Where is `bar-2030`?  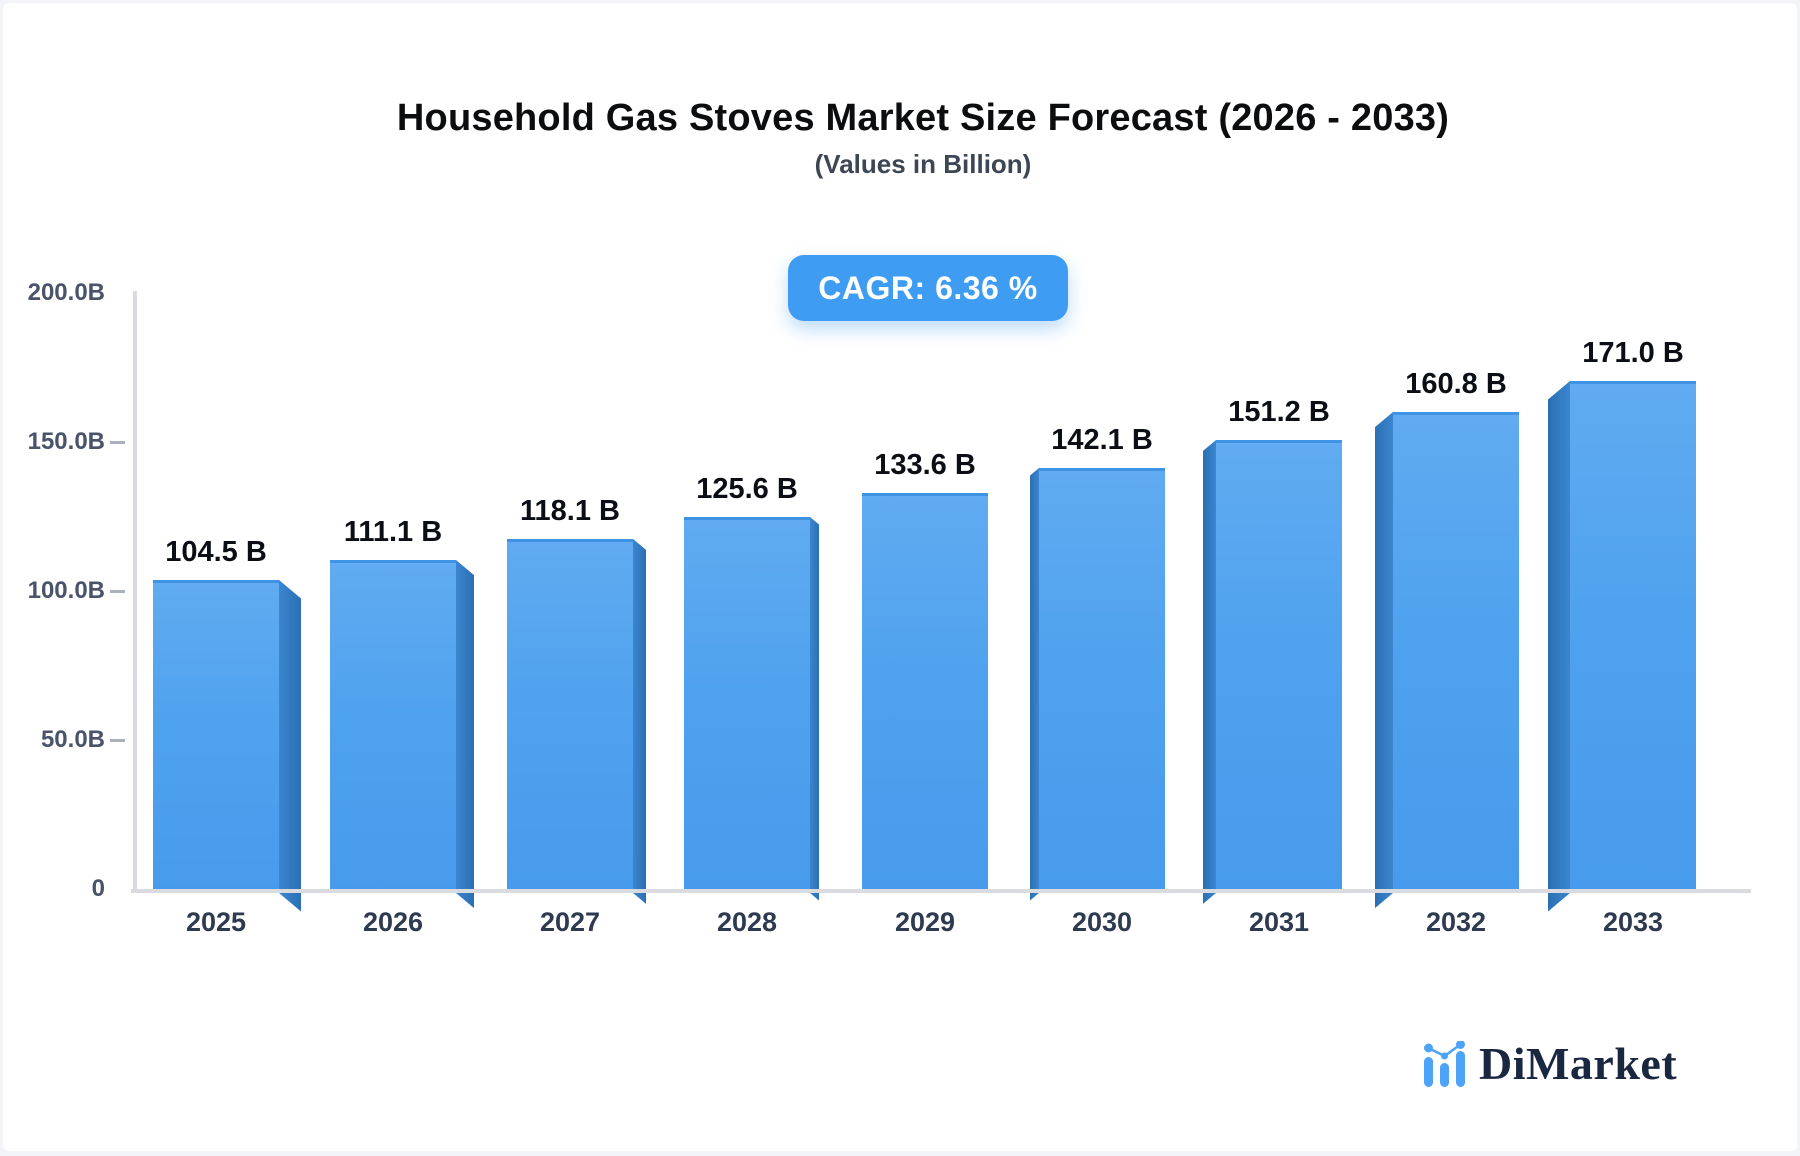 bar-2030 is located at coordinates (1102, 680).